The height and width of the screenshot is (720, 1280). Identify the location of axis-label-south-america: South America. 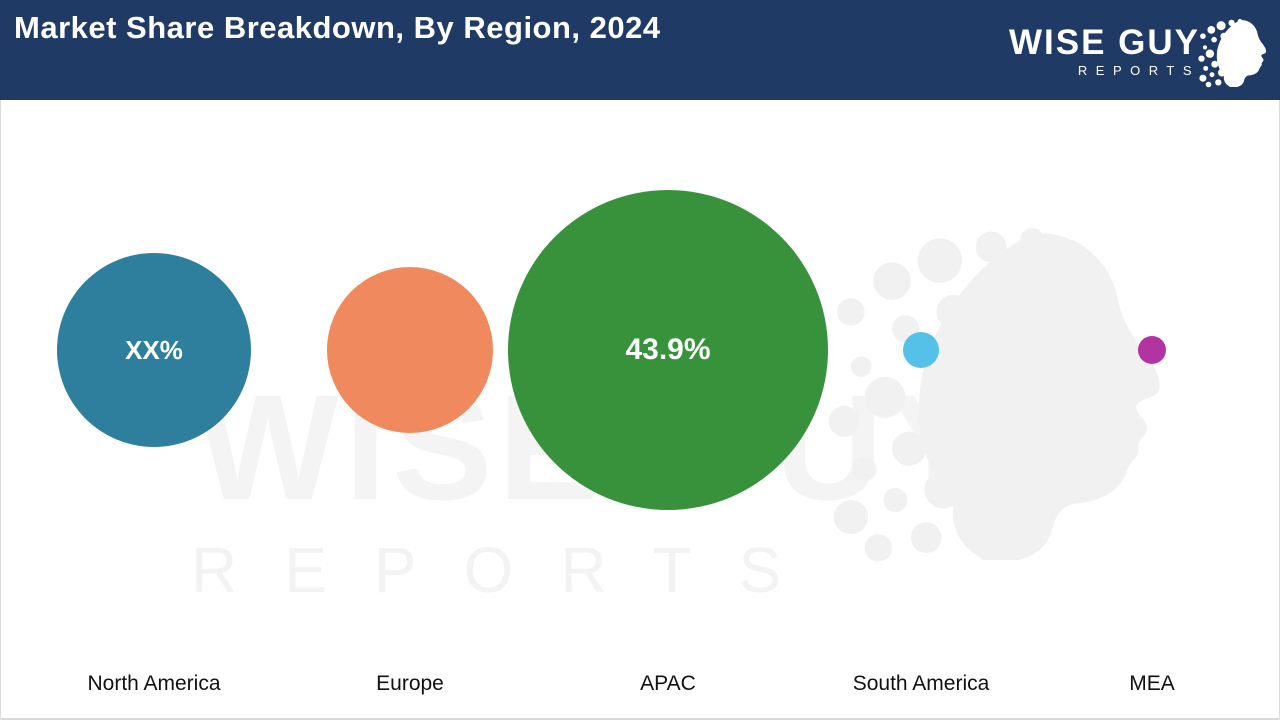
(921, 683).